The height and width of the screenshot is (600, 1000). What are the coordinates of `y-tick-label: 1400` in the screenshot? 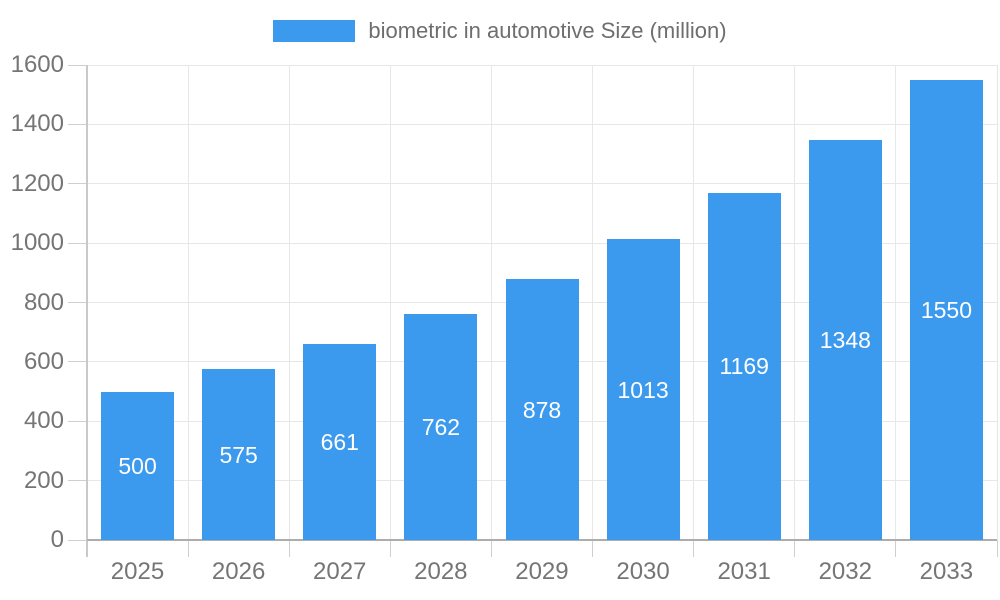 It's located at (37, 124).